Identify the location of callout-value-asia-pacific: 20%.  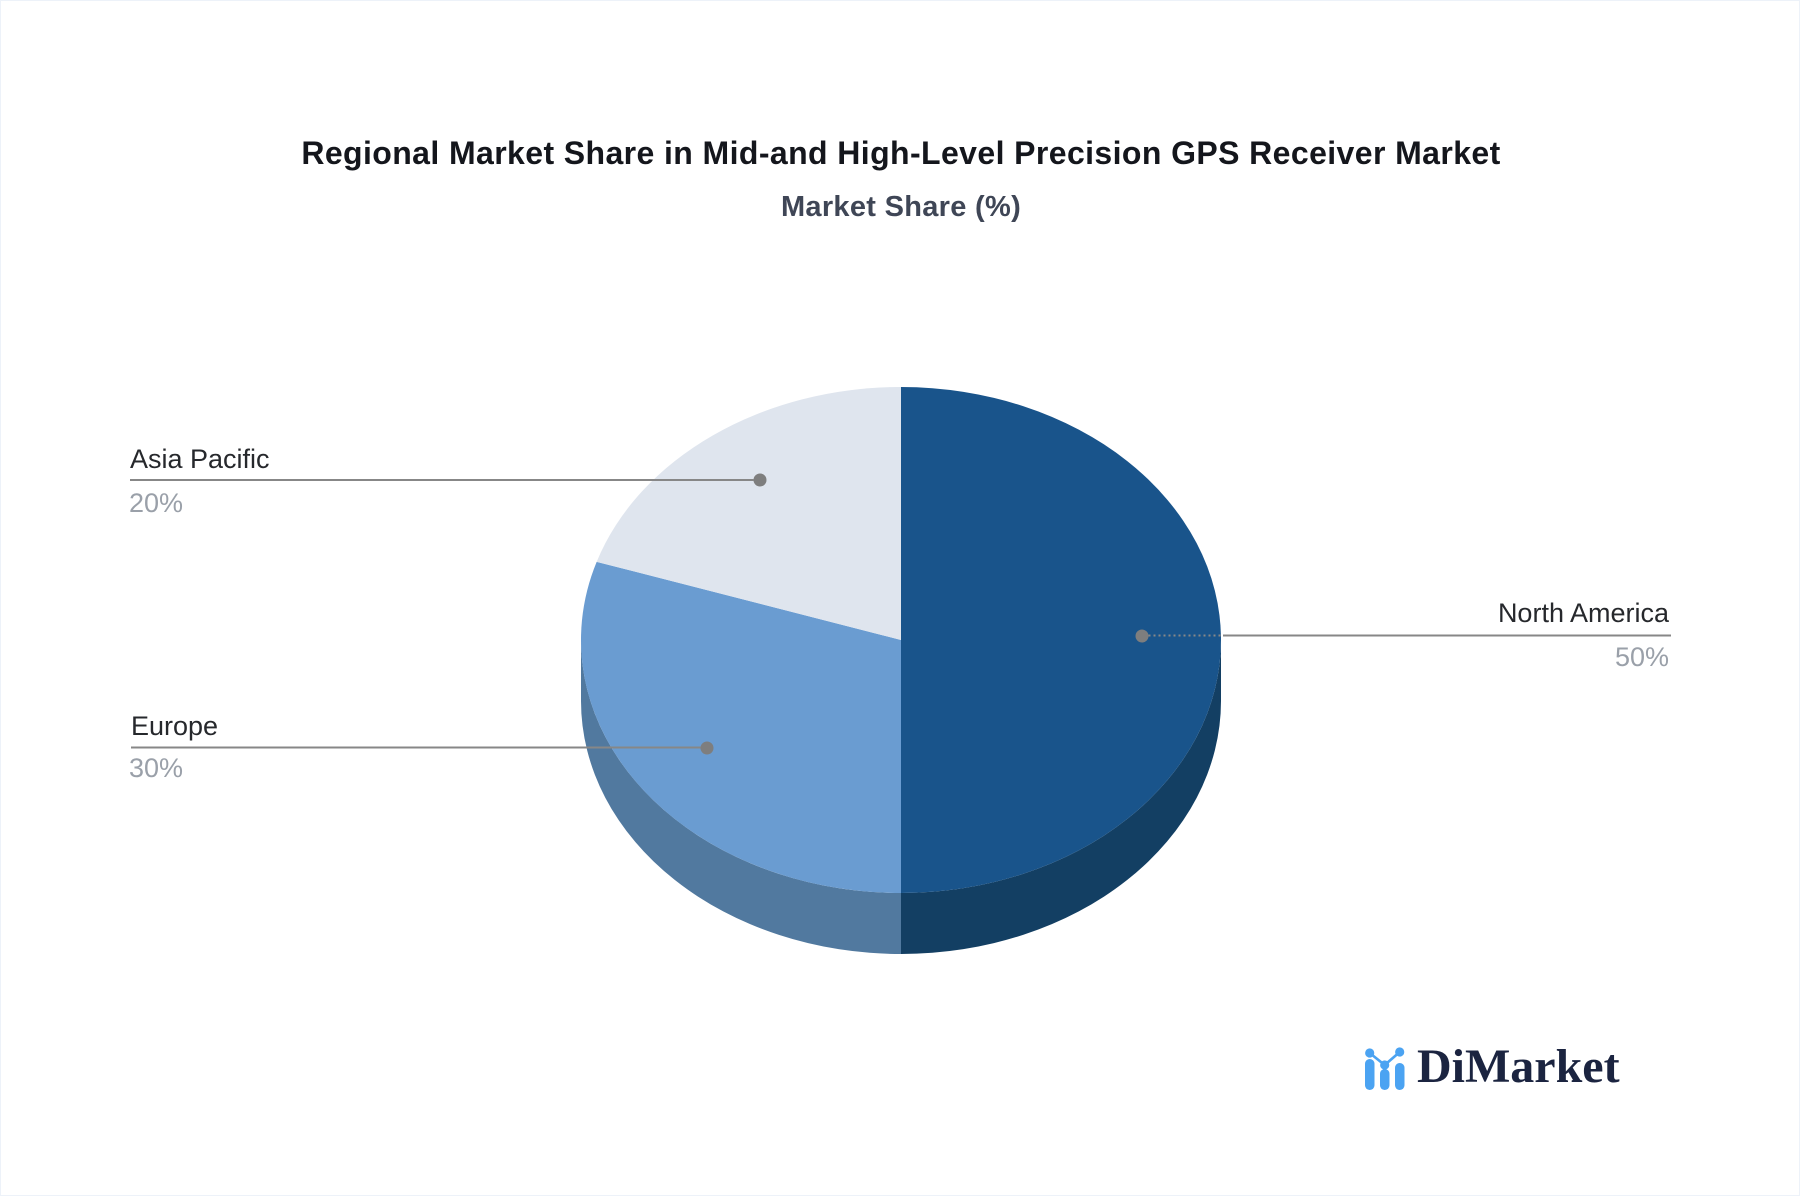
(156, 503).